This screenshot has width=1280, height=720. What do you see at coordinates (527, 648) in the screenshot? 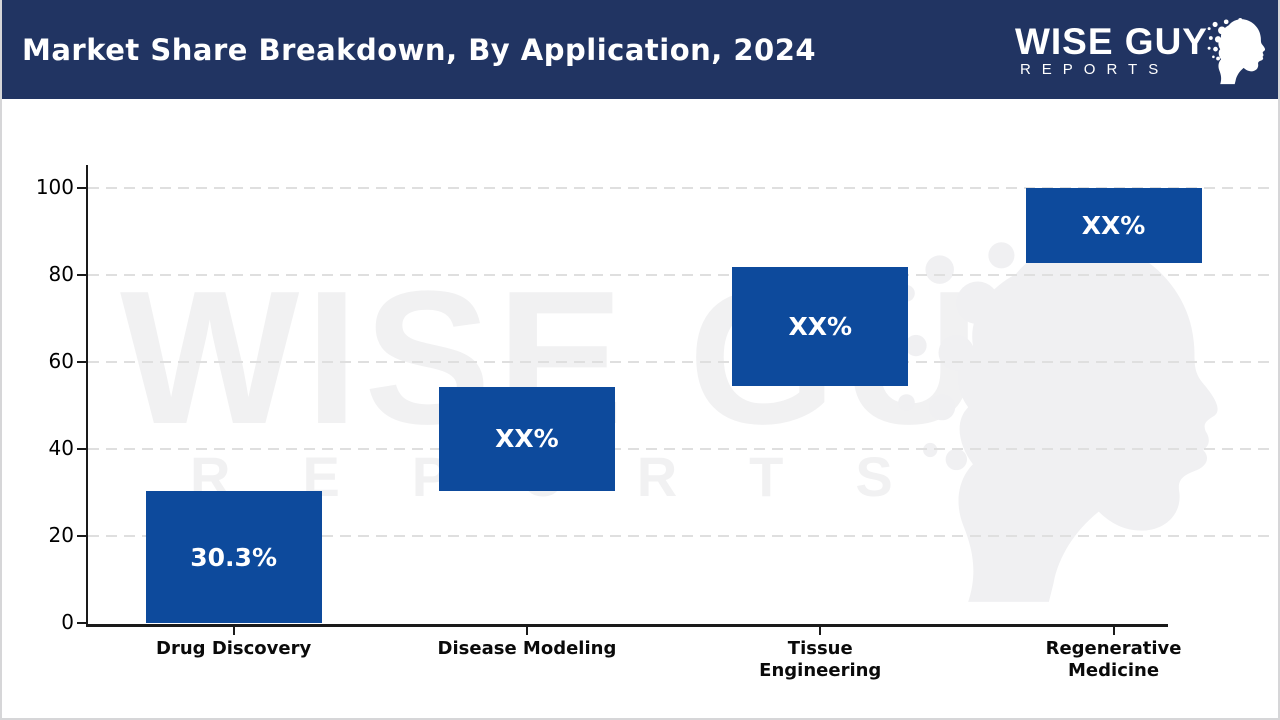
I see `category-label-disease-modeling: Disease Modeling` at bounding box center [527, 648].